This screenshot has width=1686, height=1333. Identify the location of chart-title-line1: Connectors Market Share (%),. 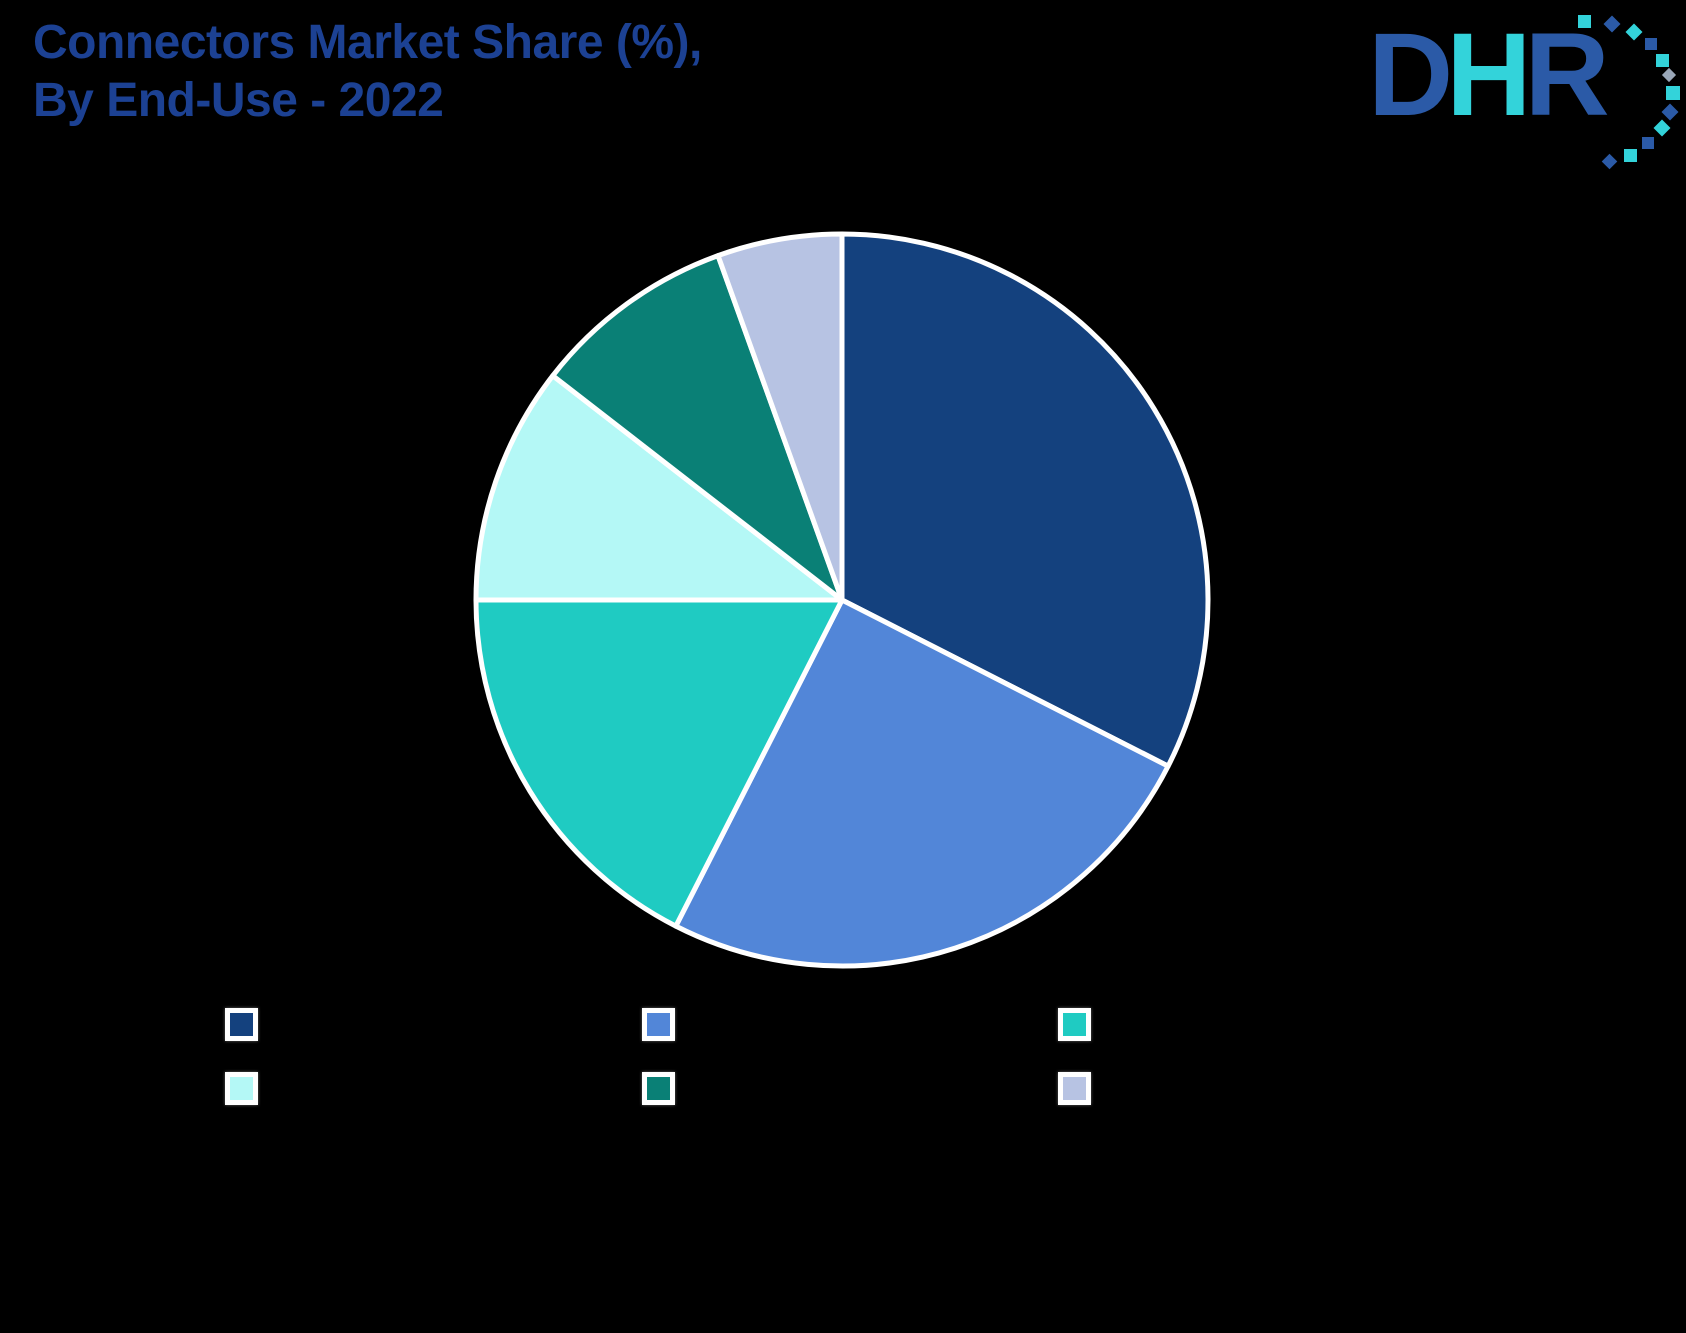
(367, 42).